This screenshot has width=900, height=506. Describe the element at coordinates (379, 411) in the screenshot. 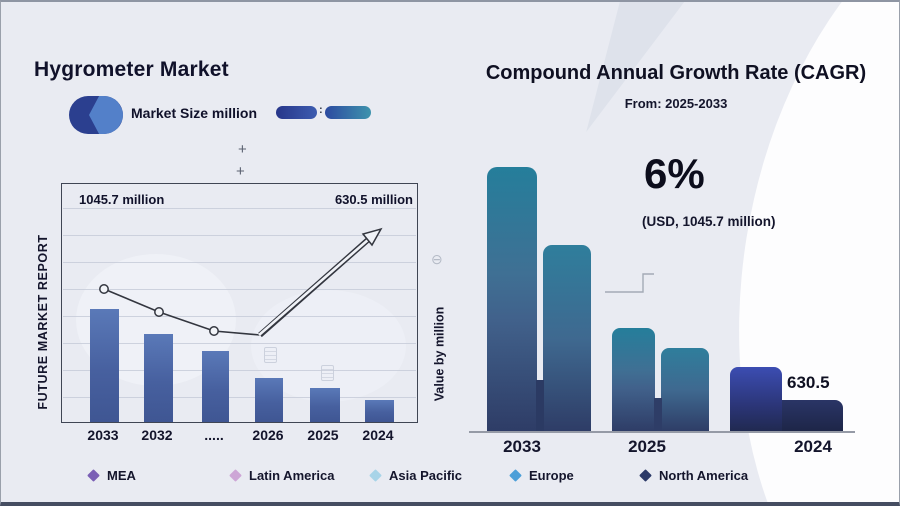

I see `bar-2024` at that location.